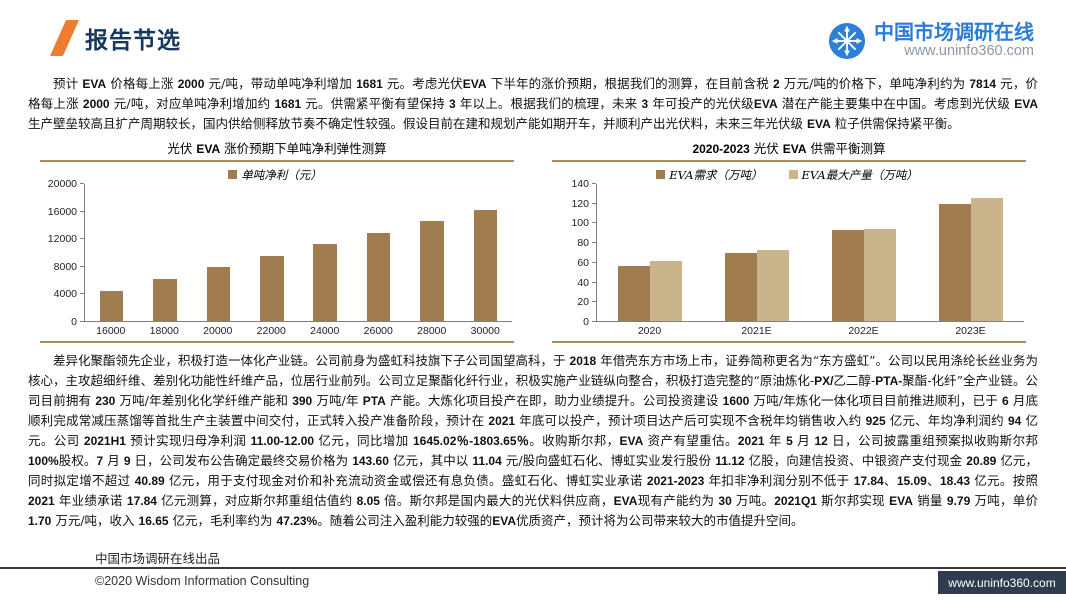  Describe the element at coordinates (583, 282) in the screenshot. I see `y-tick-label: 40` at that location.